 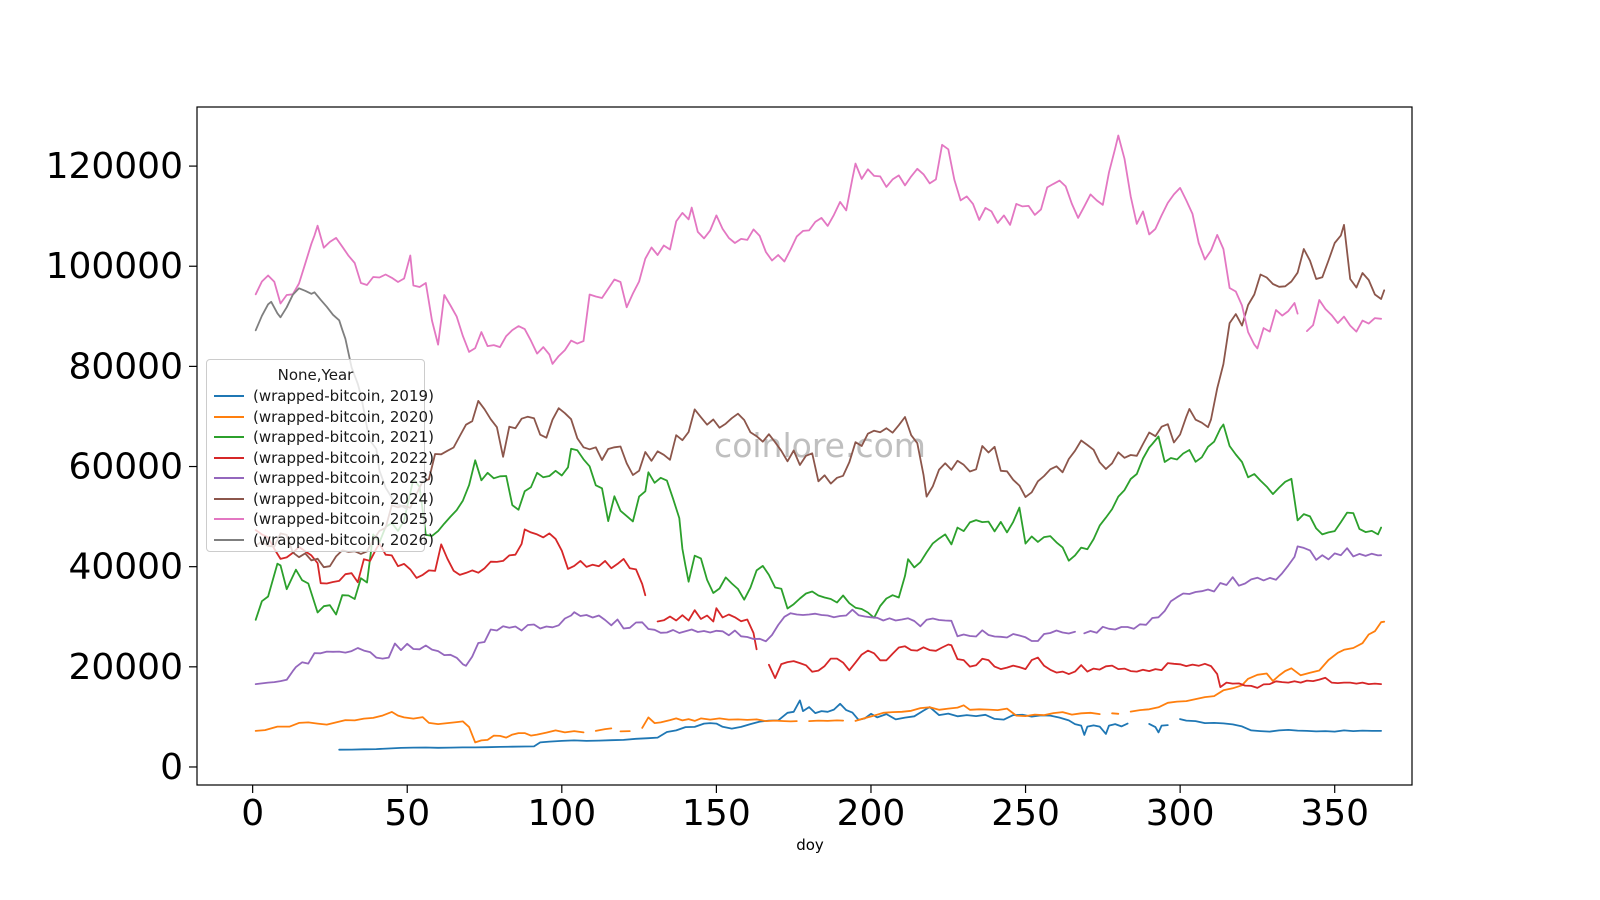 What do you see at coordinates (114, 266) in the screenshot?
I see `y-tick-label: 100000` at bounding box center [114, 266].